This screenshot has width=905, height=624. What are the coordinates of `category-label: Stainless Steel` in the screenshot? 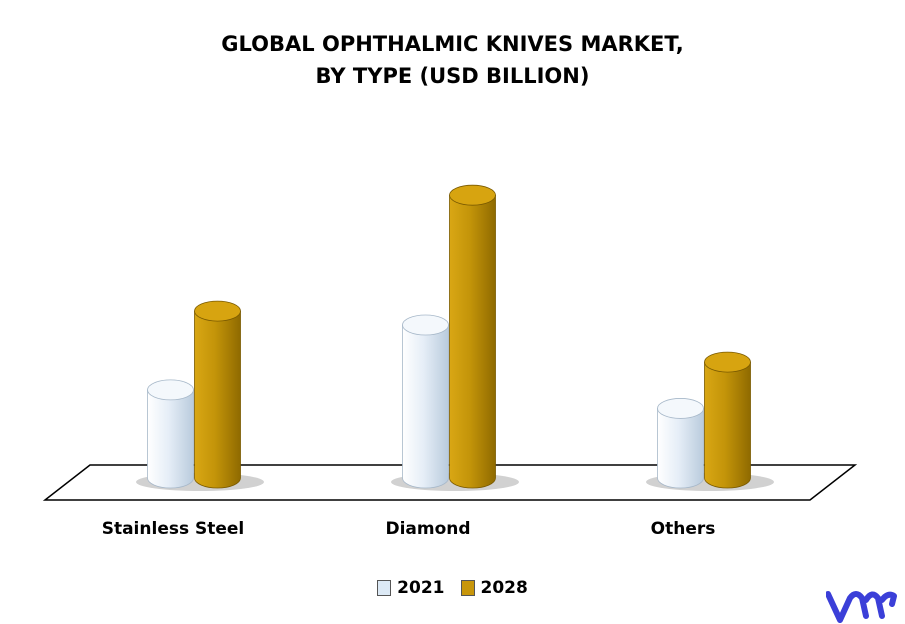 It's located at (173, 529).